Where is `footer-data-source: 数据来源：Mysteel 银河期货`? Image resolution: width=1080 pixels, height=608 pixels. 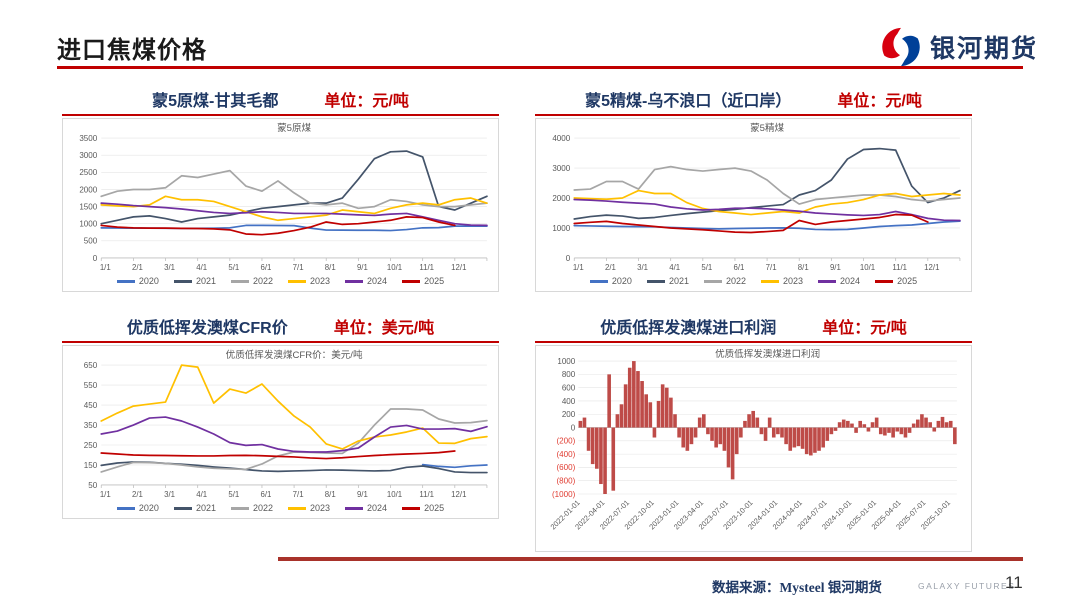 footer-data-source: 数据来源：Mysteel 银河期货 is located at coordinates (797, 587).